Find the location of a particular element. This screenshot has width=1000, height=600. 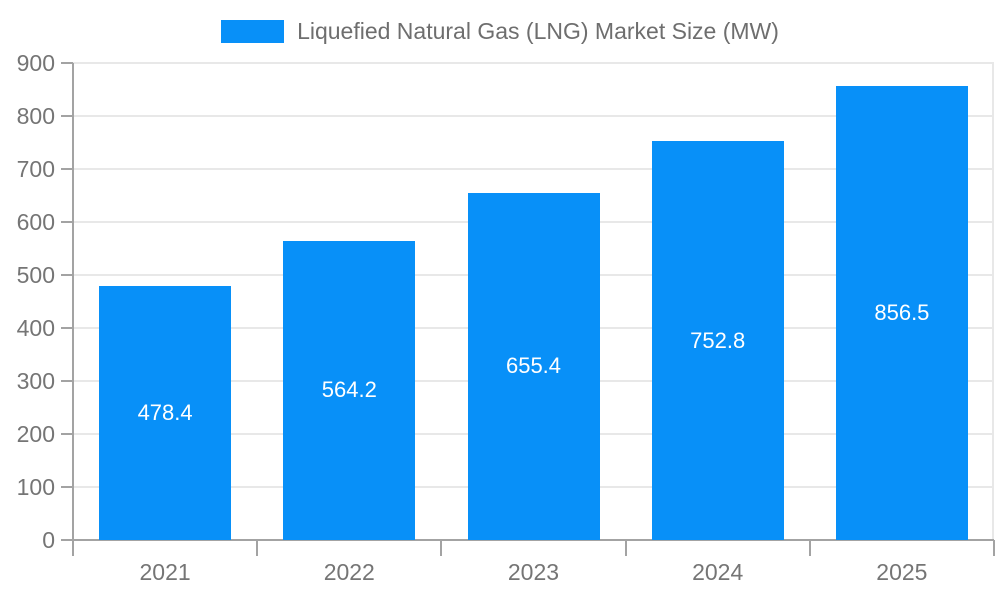

plot-right-border is located at coordinates (993, 301).